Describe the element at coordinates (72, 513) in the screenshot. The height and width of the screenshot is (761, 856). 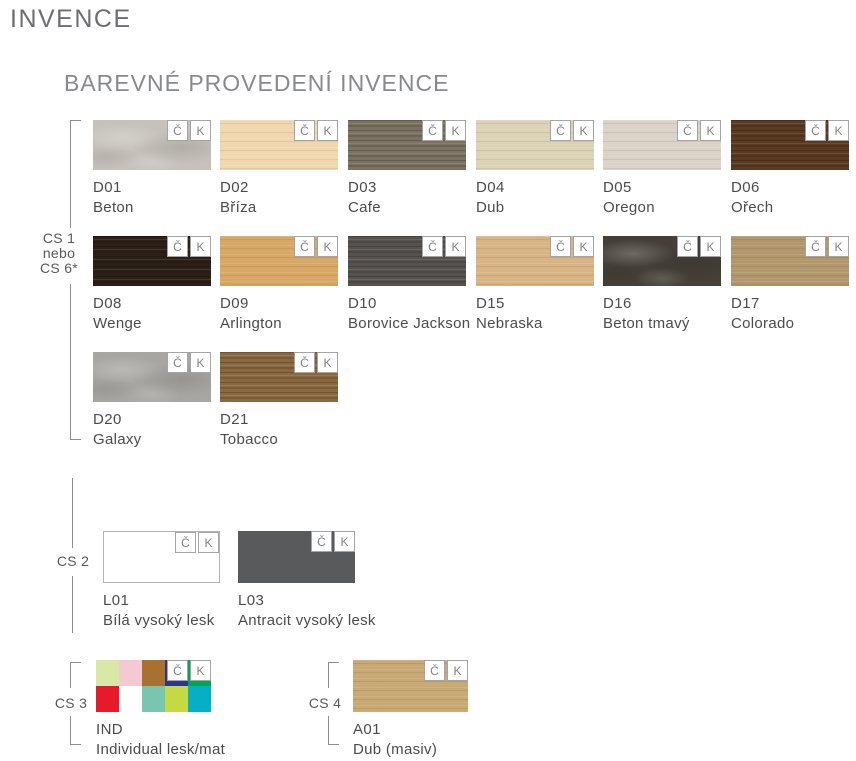
I see `bracket-cs2-line-upper` at that location.